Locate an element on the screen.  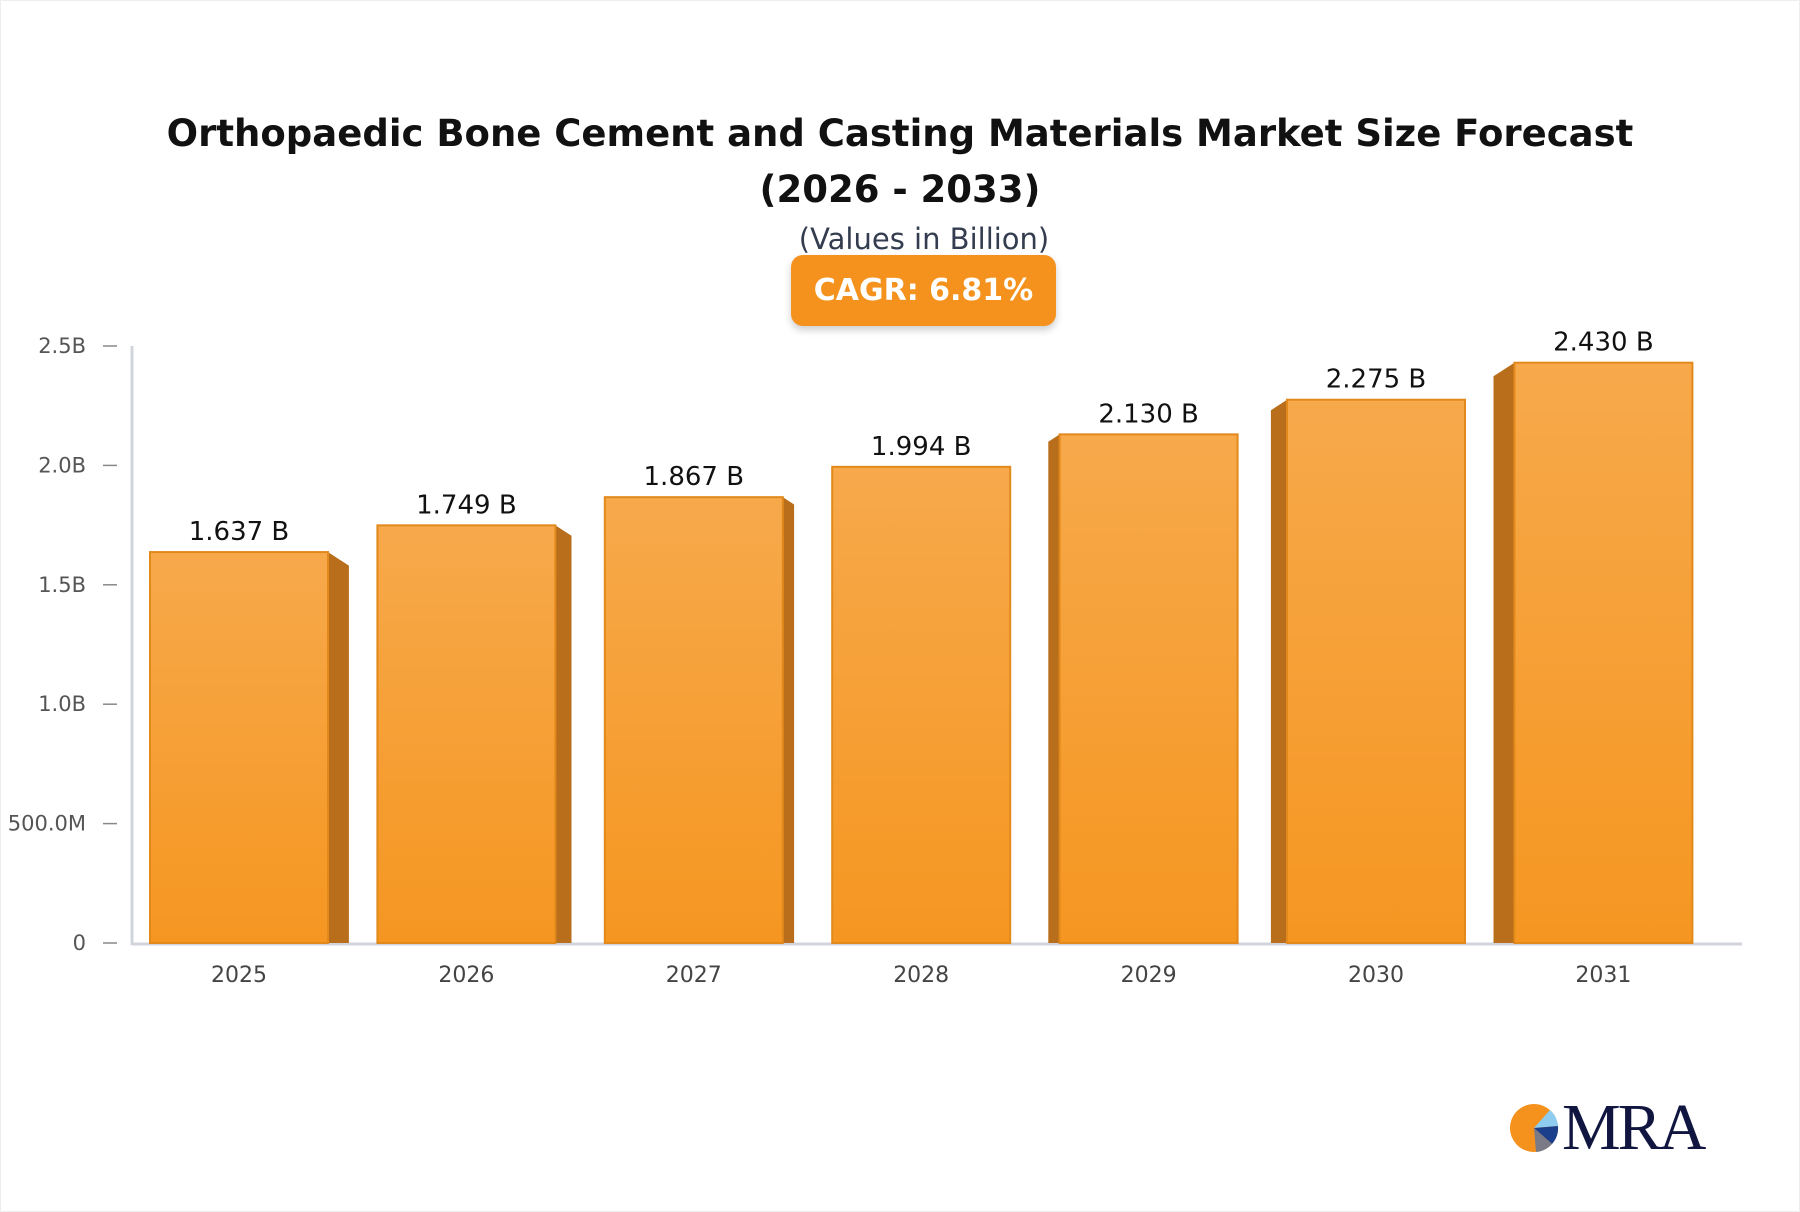
data-label: 2.130 B is located at coordinates (1148, 414).